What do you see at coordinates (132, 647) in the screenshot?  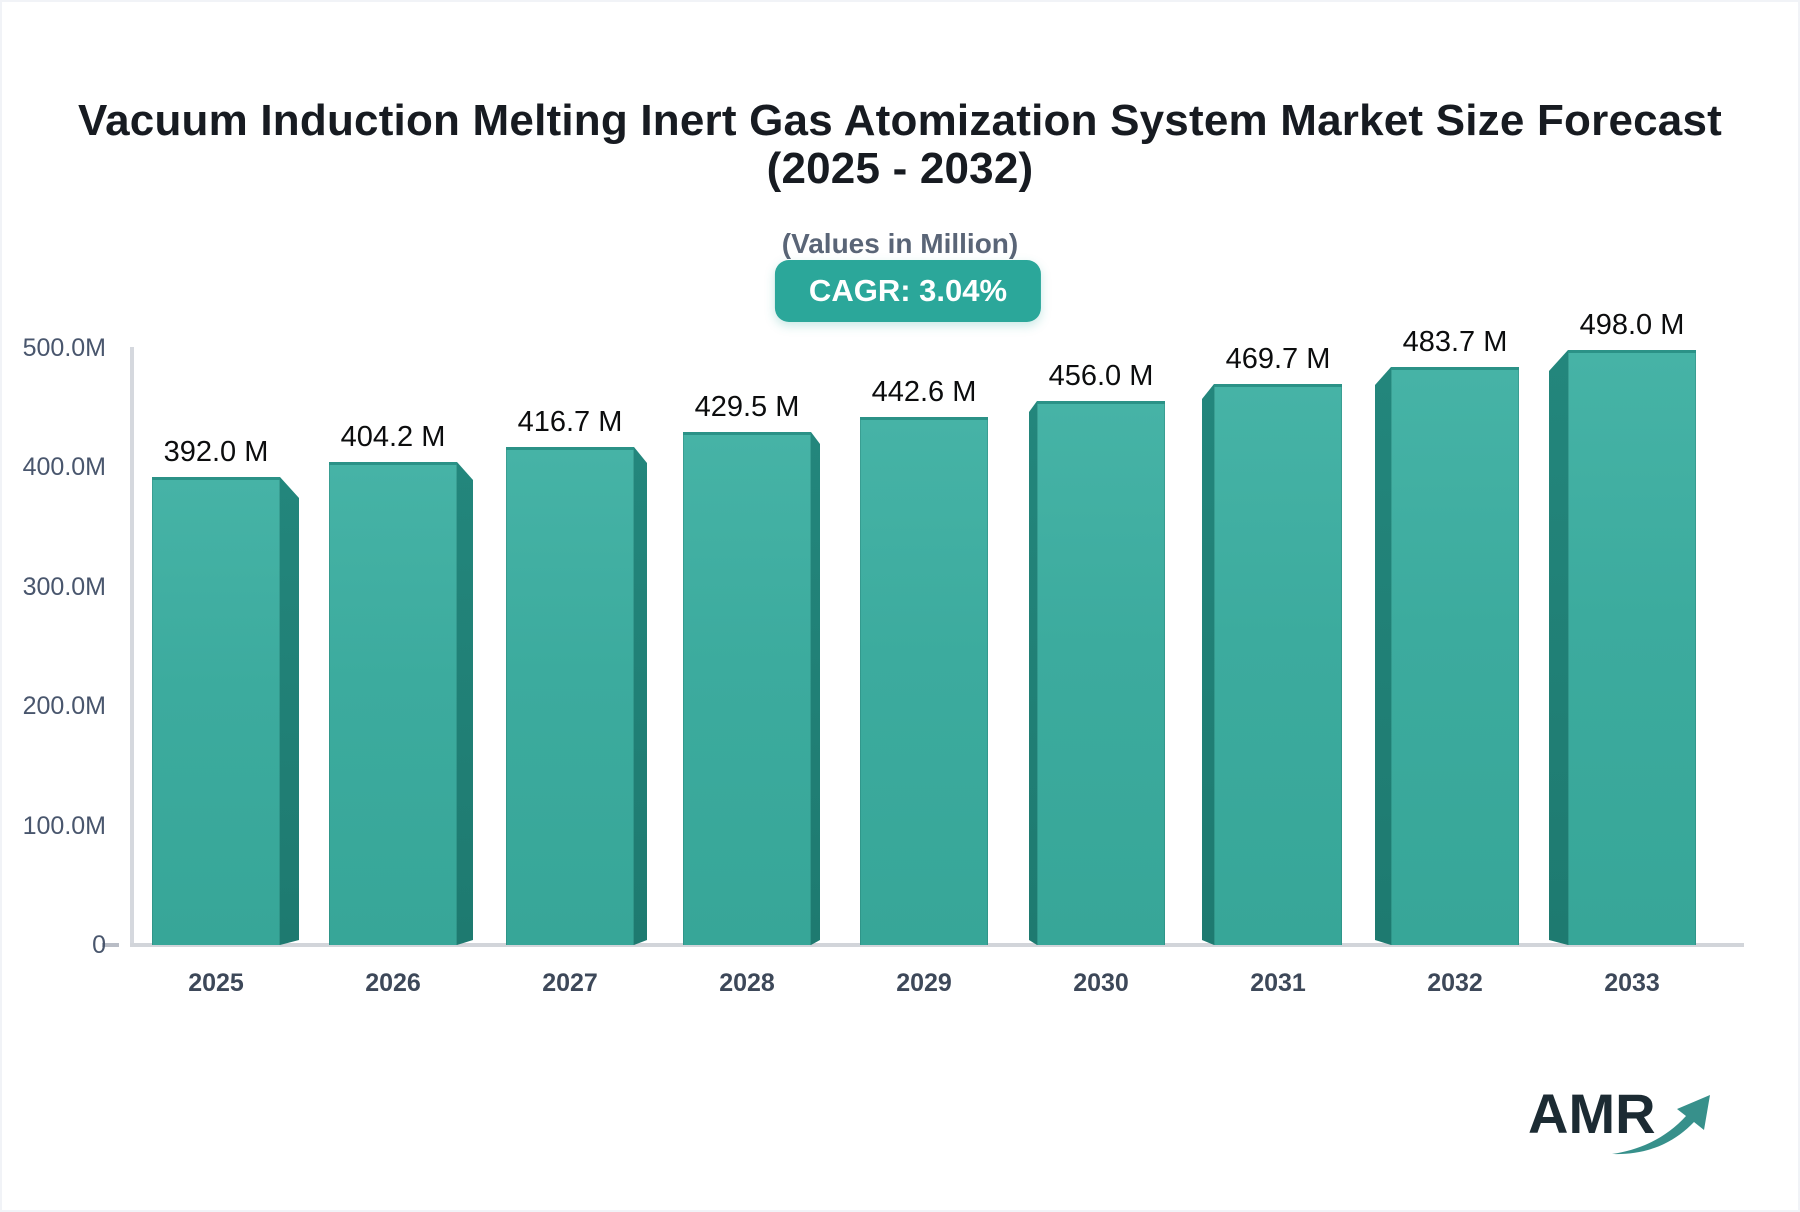 I see `y-axis-line` at bounding box center [132, 647].